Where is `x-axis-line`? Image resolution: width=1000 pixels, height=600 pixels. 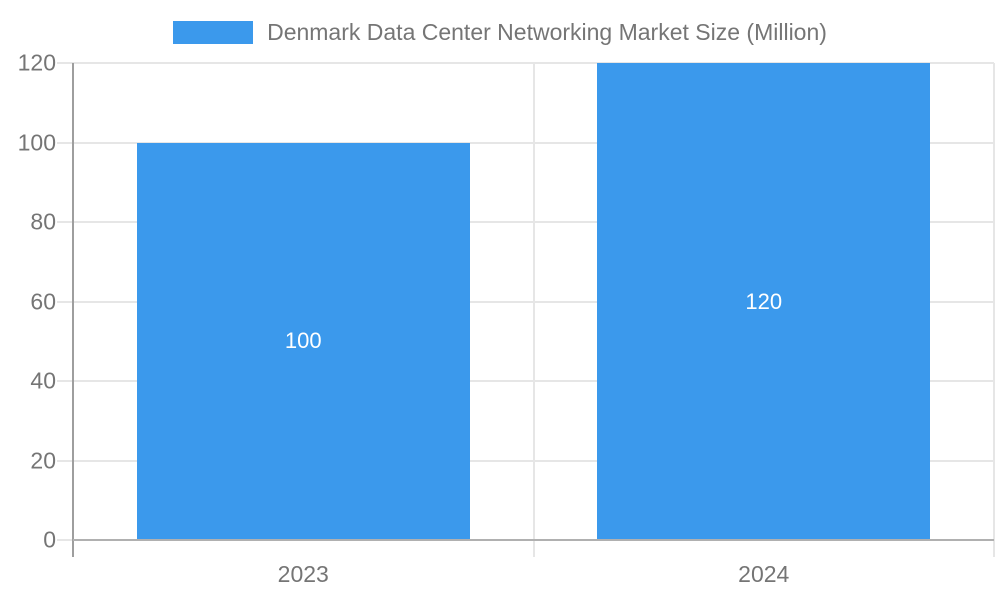 x-axis-line is located at coordinates (533, 540).